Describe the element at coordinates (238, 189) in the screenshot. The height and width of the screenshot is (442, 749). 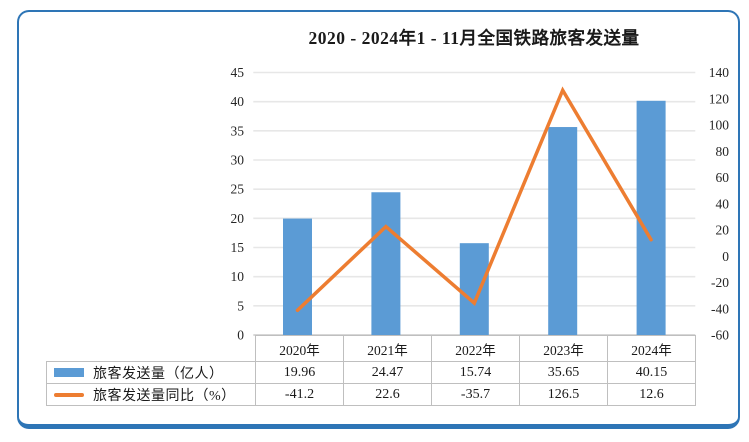
I see `left-axis-tick-25: 25` at that location.